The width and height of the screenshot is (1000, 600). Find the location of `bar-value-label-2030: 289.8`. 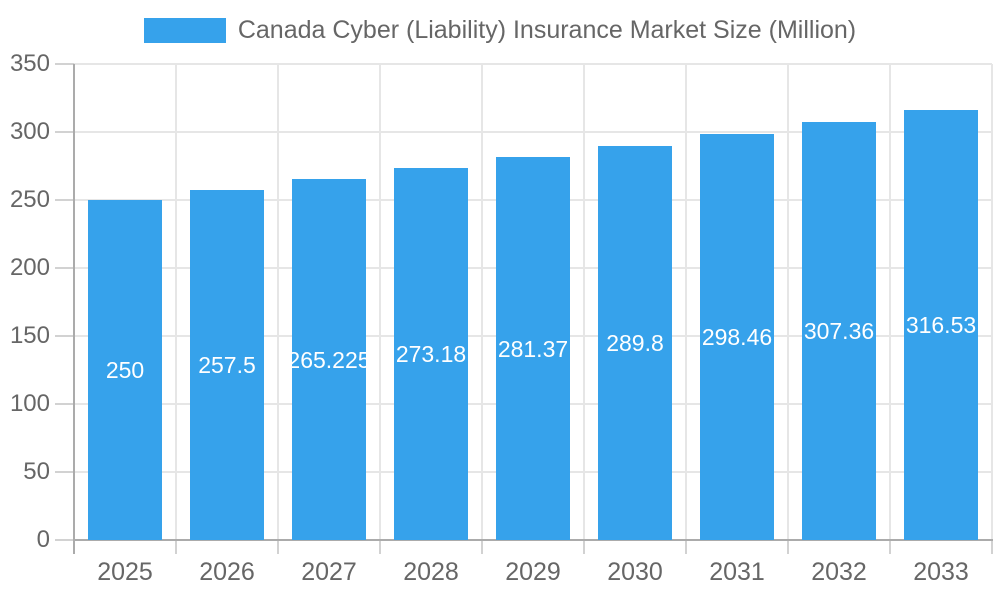

bar-value-label-2030: 289.8 is located at coordinates (635, 342).